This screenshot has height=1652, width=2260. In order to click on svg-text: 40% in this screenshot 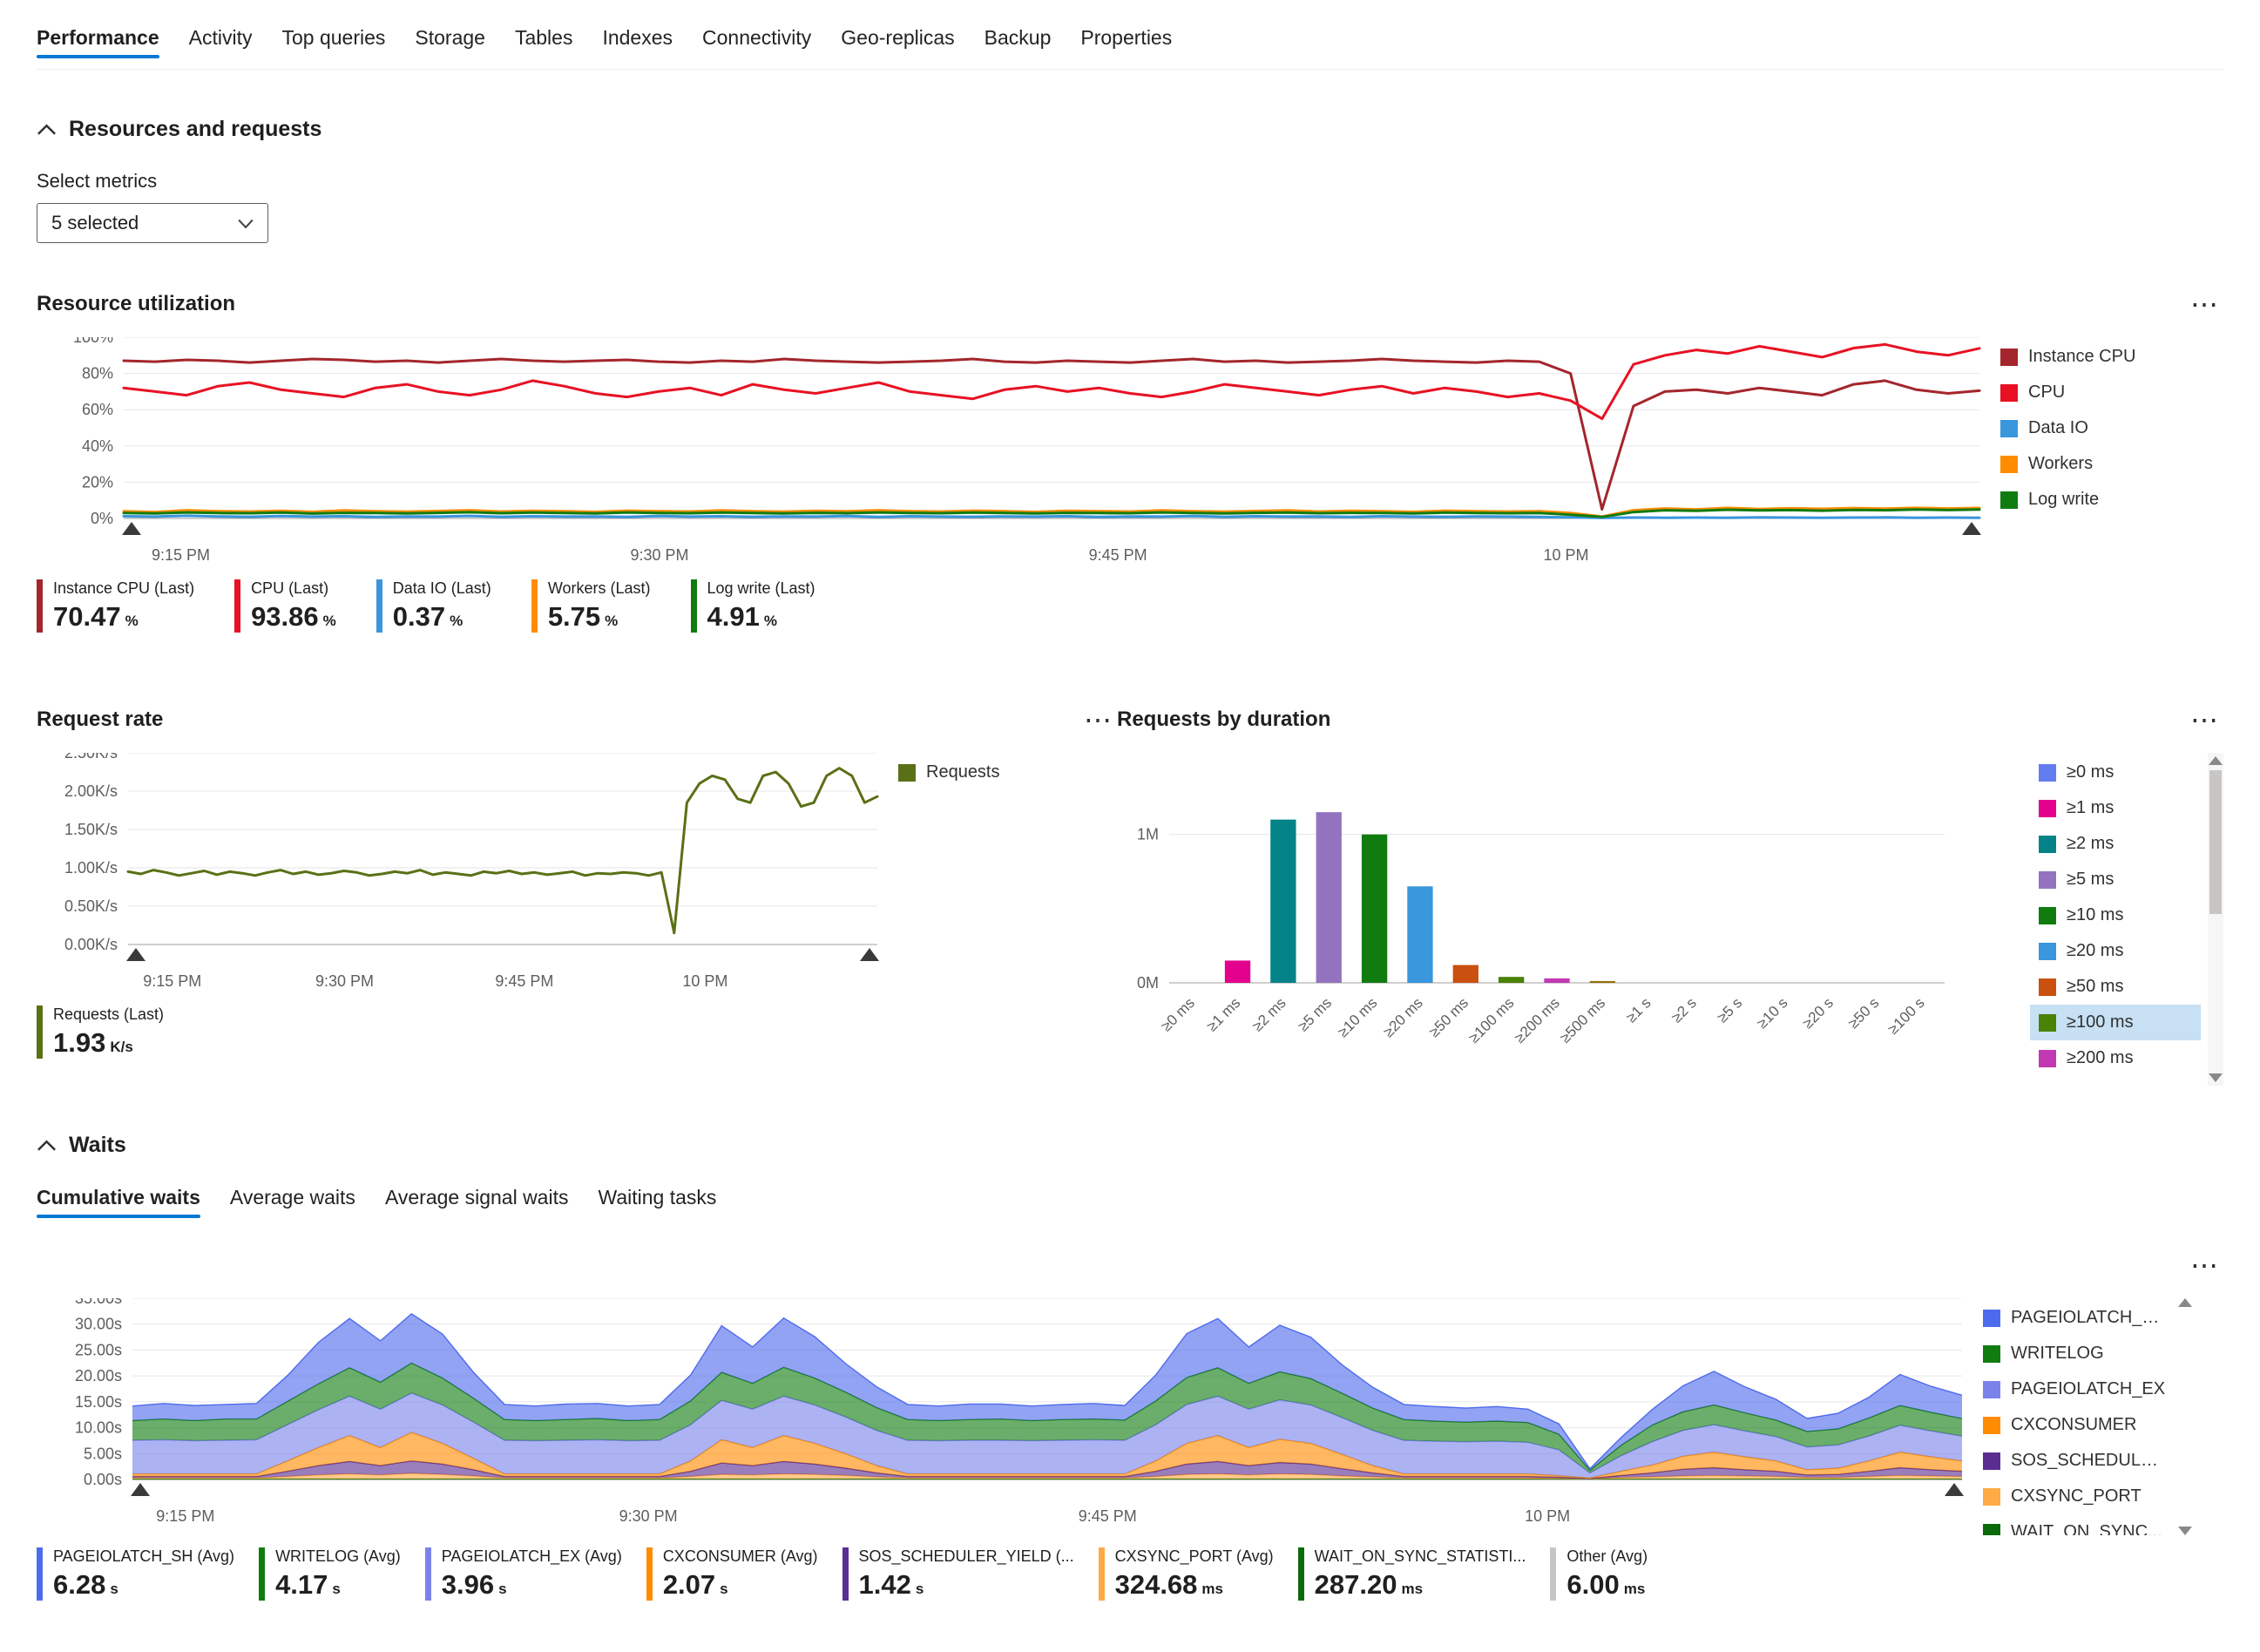, I will do `click(98, 446)`.